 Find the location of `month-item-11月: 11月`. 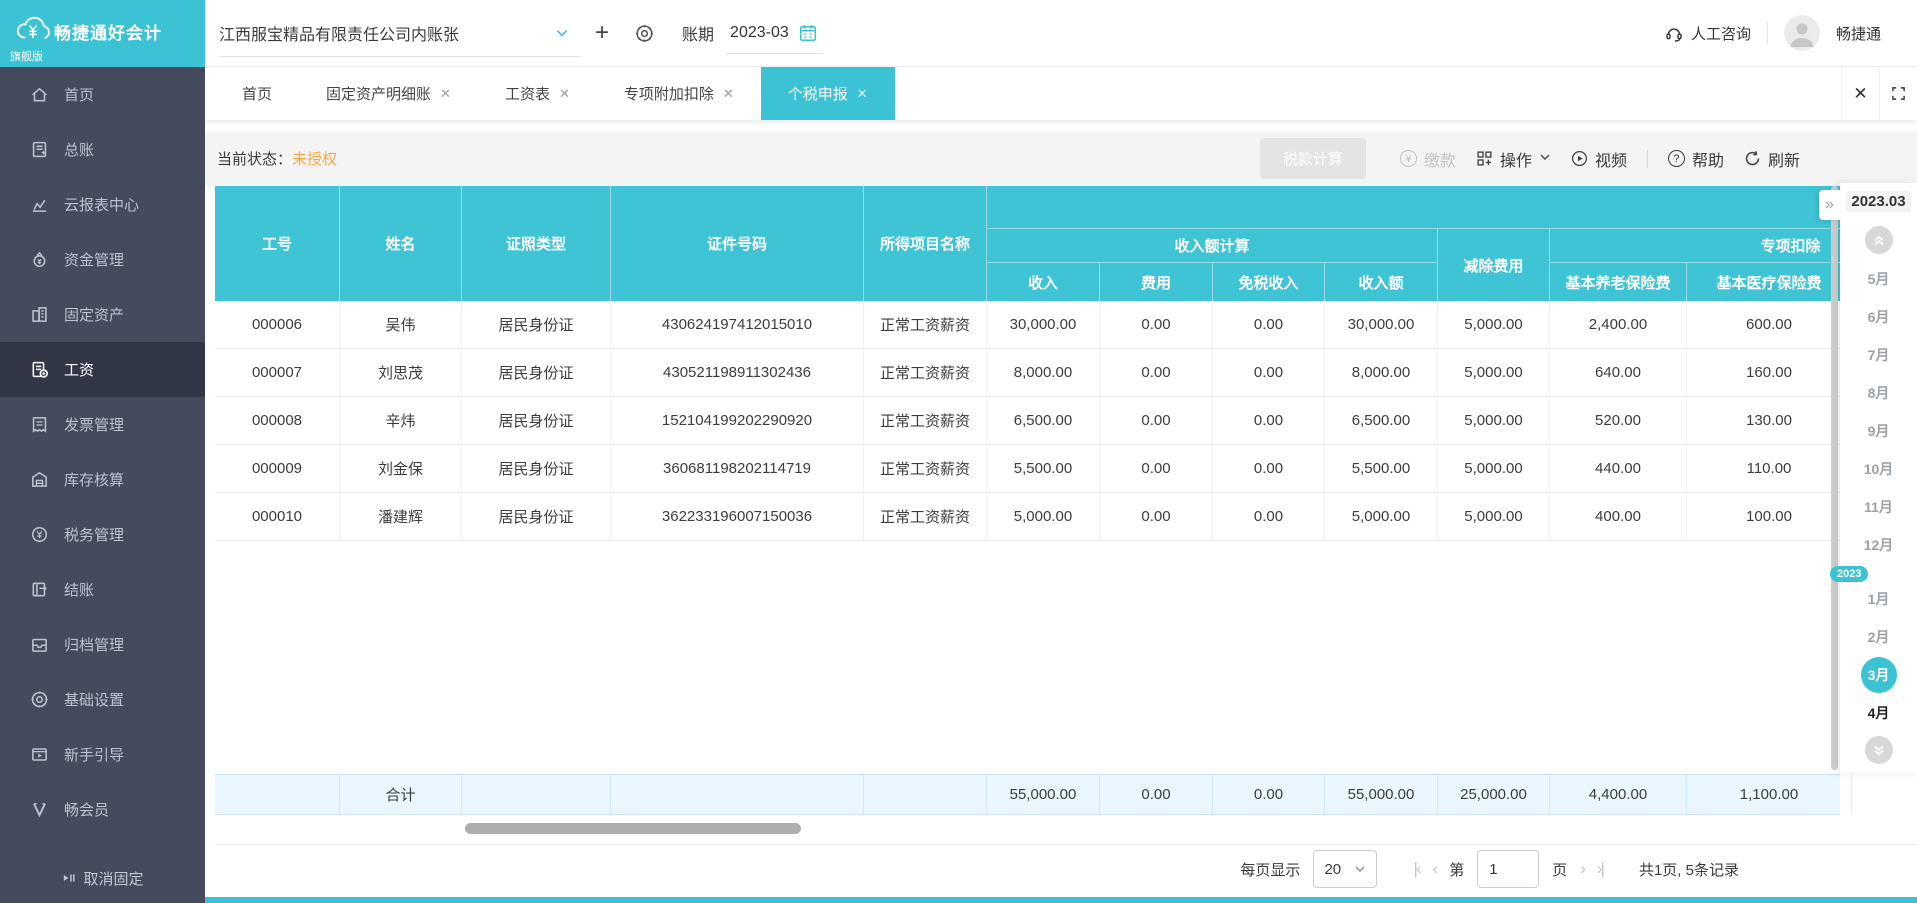

month-item-11月: 11月 is located at coordinates (1878, 507).